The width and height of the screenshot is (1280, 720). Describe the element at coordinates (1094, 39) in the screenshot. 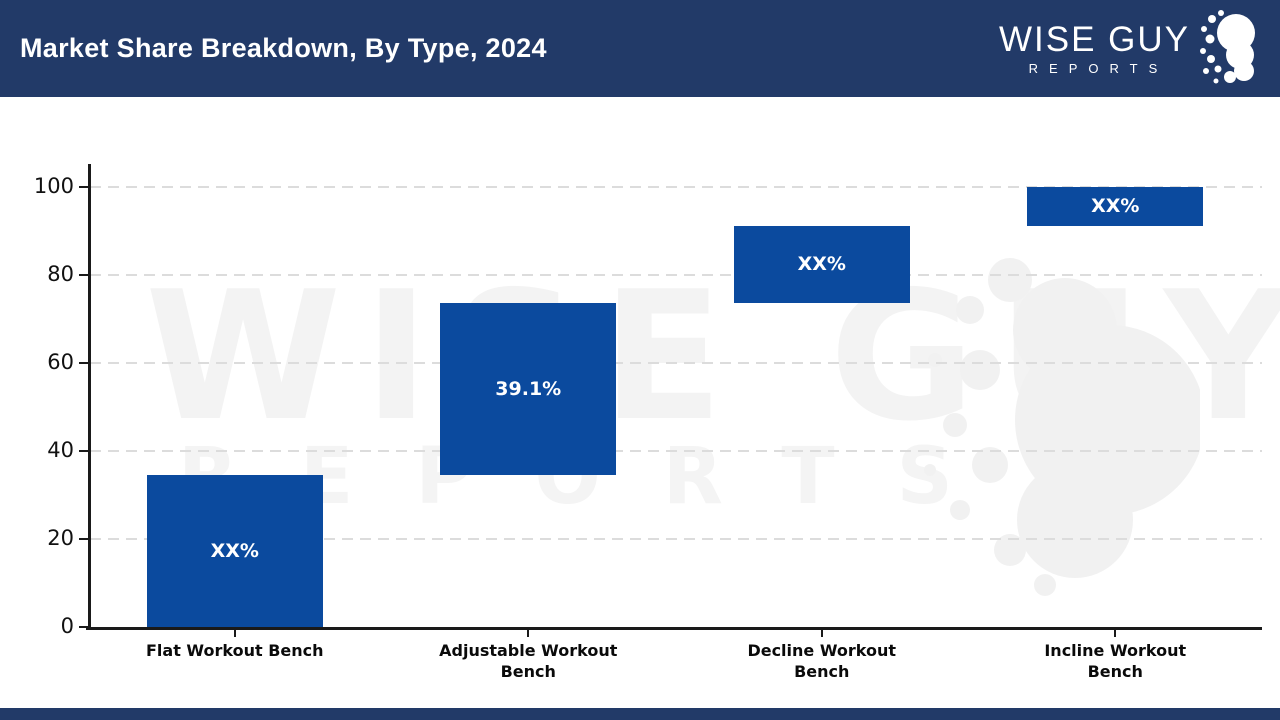

I see `logo-wiseguy-label: WISE GUY` at that location.